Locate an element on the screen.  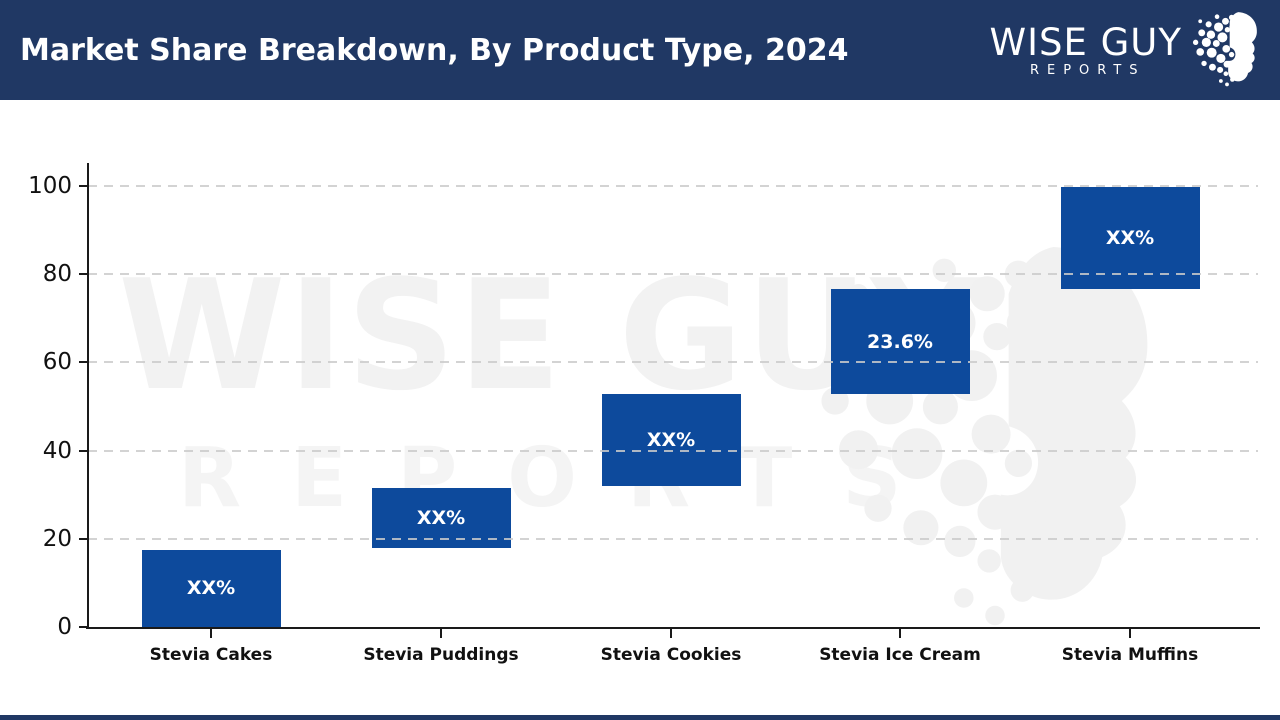
dotted-head-icon is located at coordinates (1224, 49).